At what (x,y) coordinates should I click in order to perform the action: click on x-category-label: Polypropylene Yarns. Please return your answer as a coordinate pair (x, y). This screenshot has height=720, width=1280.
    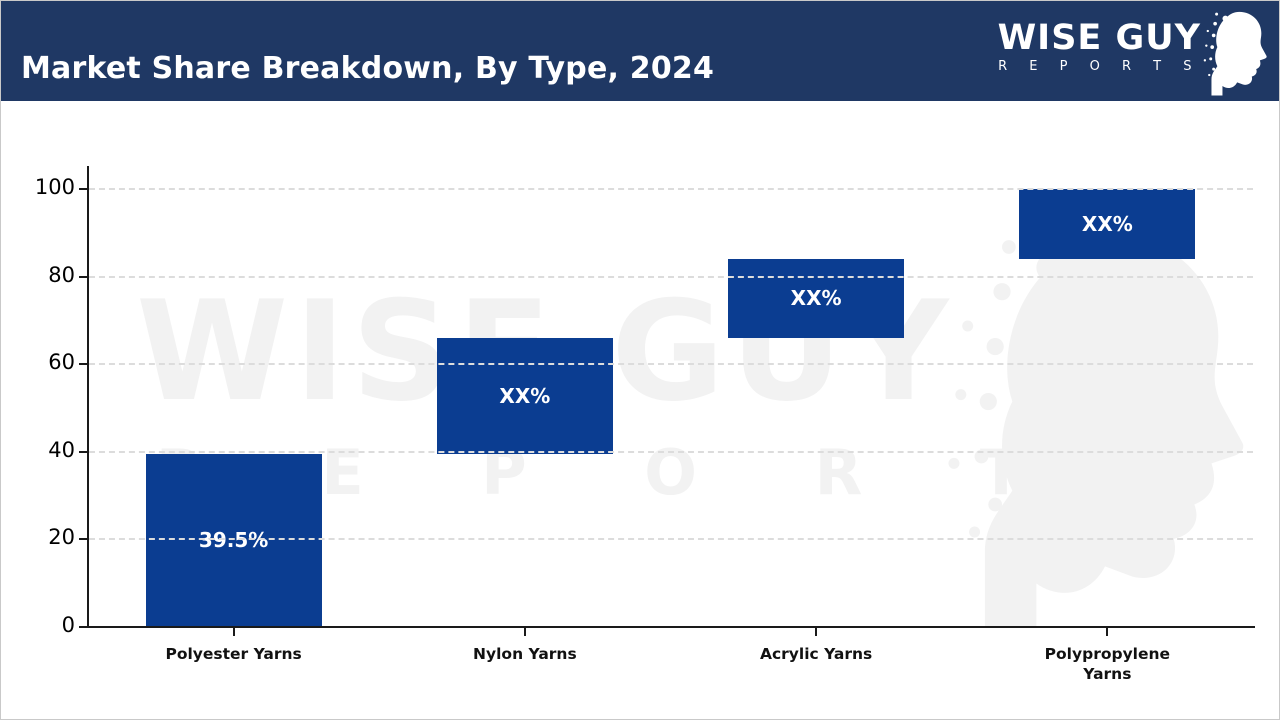
    Looking at the image, I should click on (1107, 664).